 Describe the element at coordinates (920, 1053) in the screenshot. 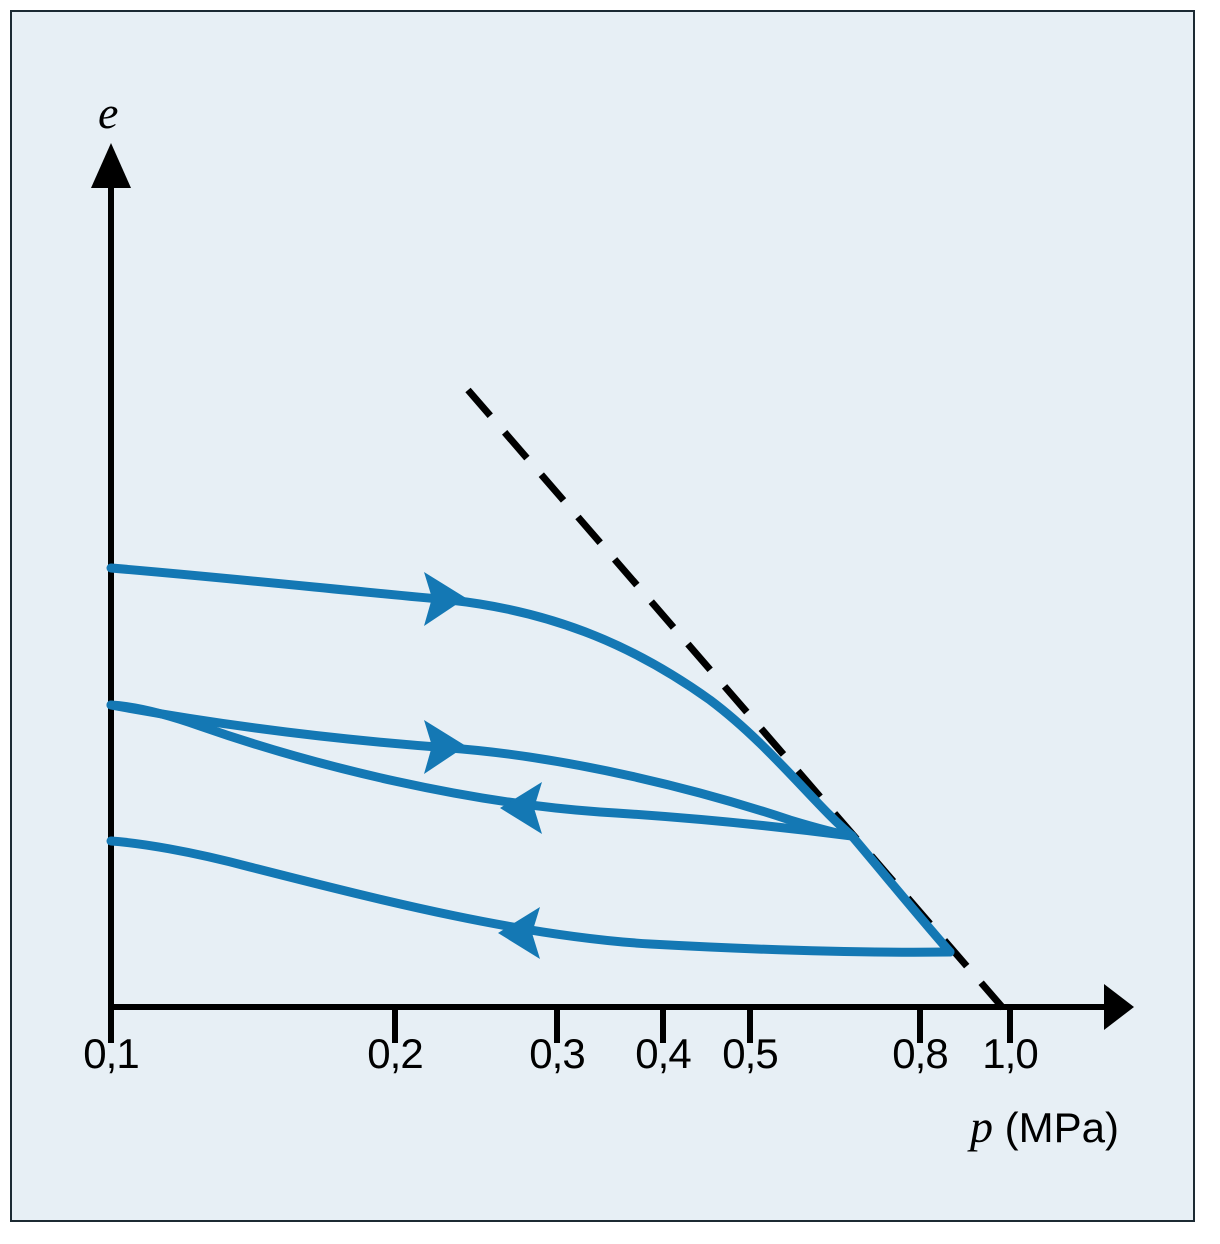

I see `xtick-label-5: 0,8` at that location.